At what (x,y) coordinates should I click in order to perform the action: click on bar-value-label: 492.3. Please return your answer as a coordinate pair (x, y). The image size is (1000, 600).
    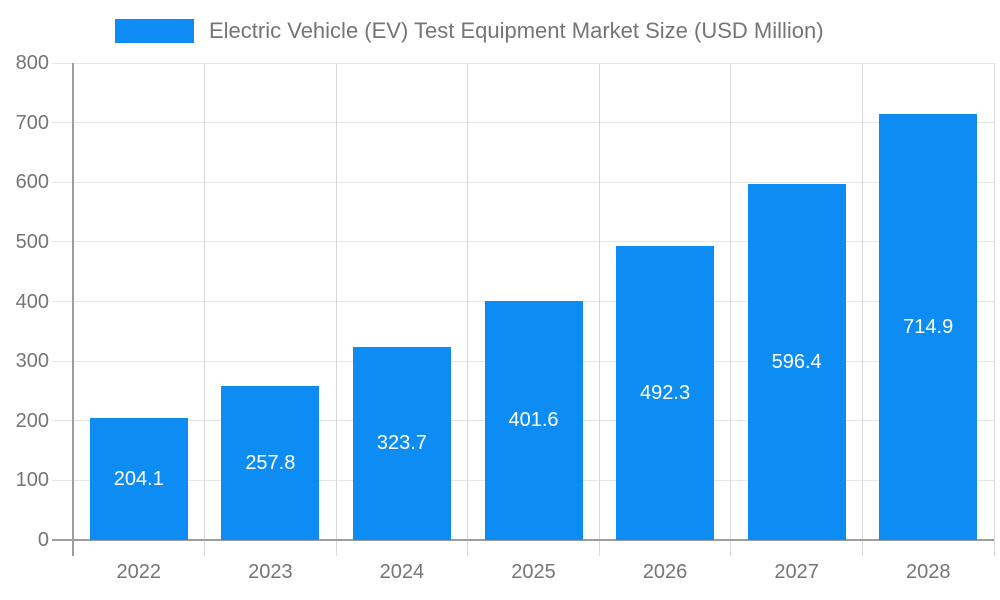
    Looking at the image, I should click on (665, 393).